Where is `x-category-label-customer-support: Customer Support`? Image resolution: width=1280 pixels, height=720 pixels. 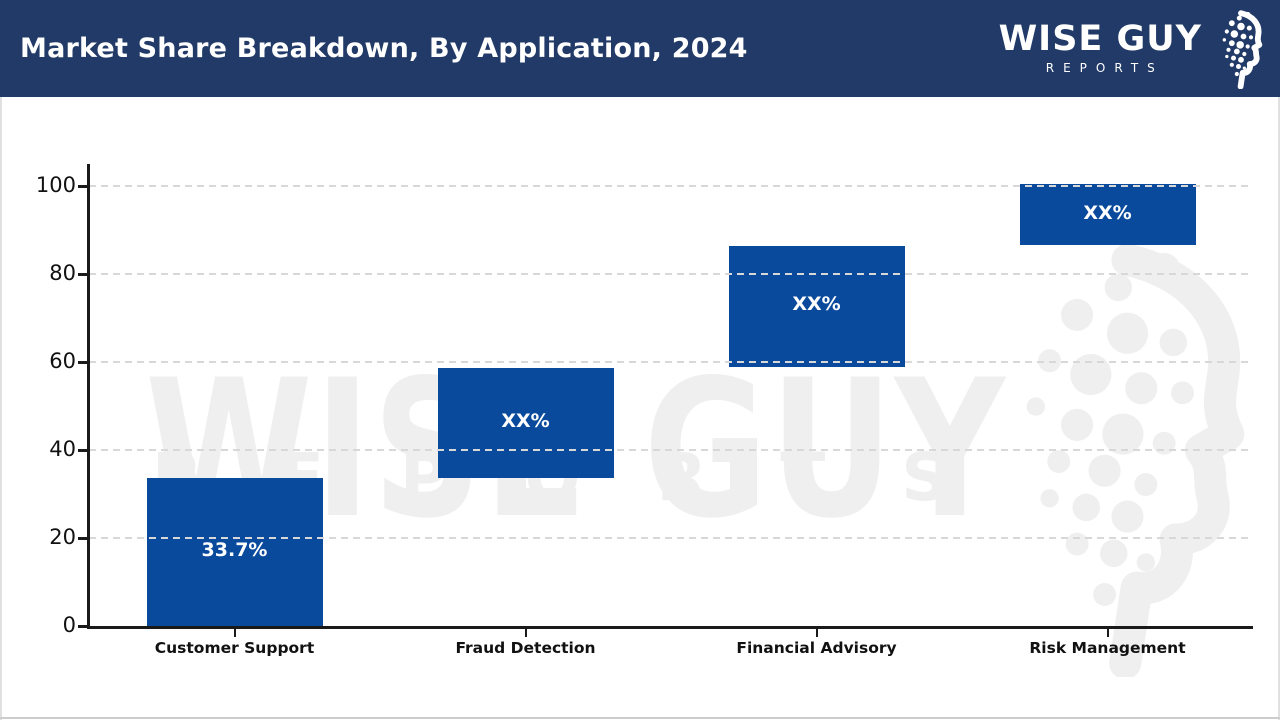 x-category-label-customer-support: Customer Support is located at coordinates (234, 648).